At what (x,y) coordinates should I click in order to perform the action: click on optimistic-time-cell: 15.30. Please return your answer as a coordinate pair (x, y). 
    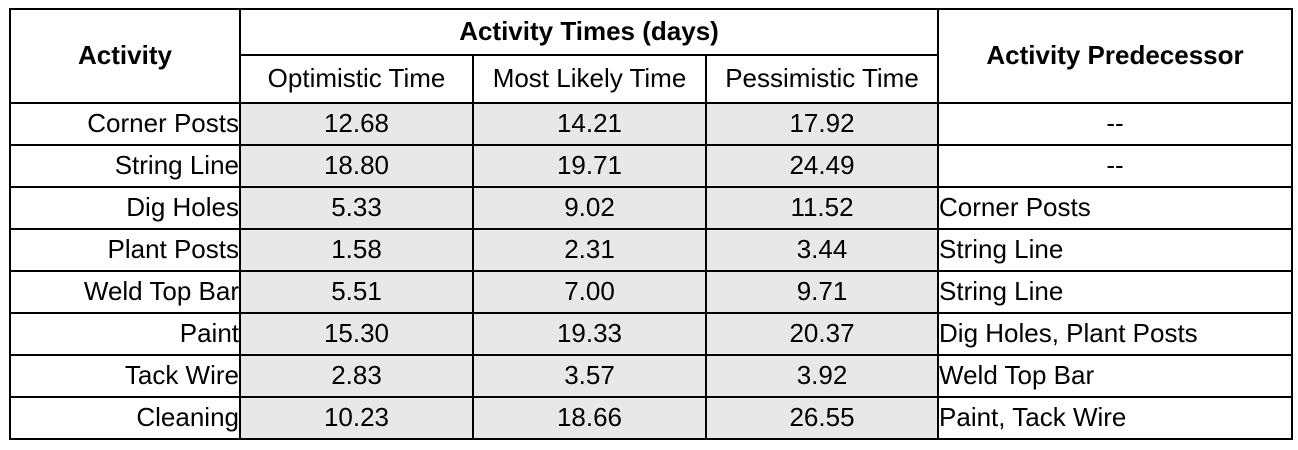
    Looking at the image, I should click on (356, 334).